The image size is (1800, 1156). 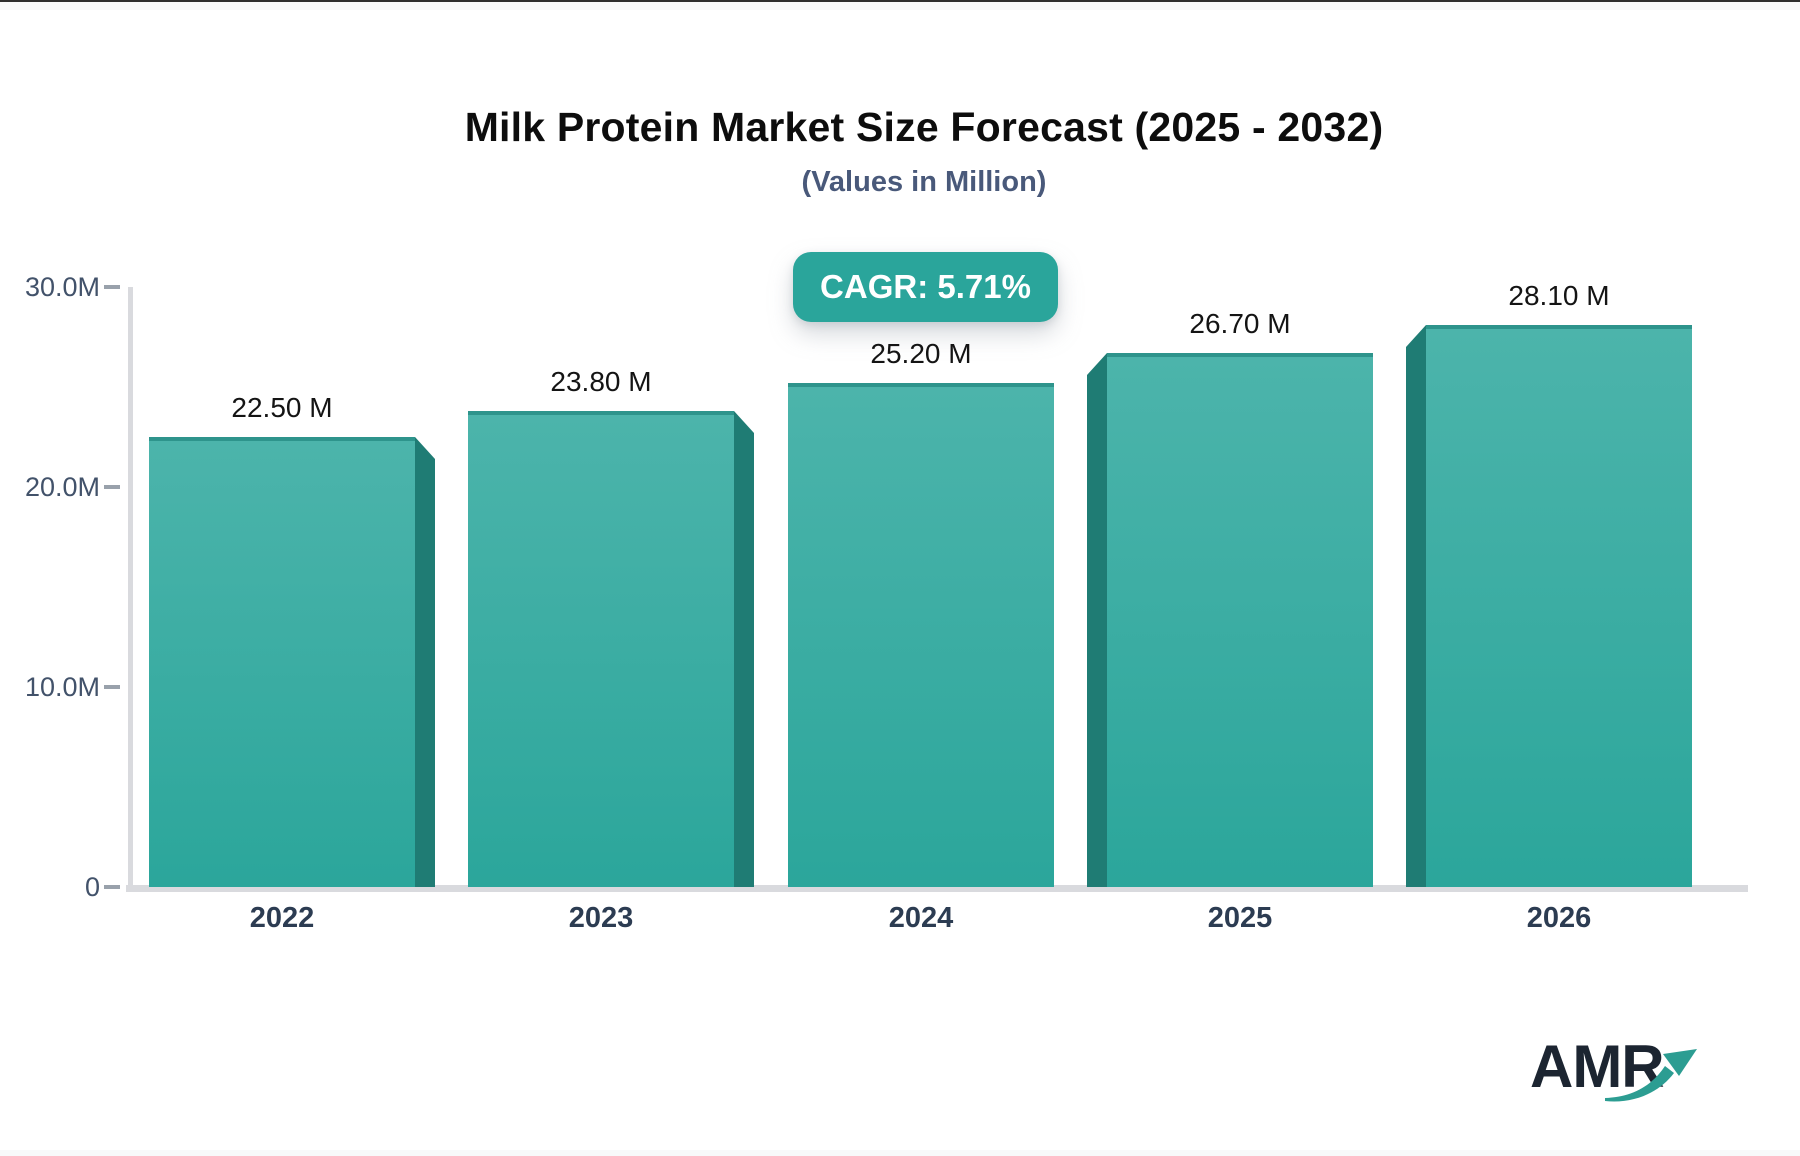 What do you see at coordinates (900, 1153) in the screenshot?
I see `bottom-strip` at bounding box center [900, 1153].